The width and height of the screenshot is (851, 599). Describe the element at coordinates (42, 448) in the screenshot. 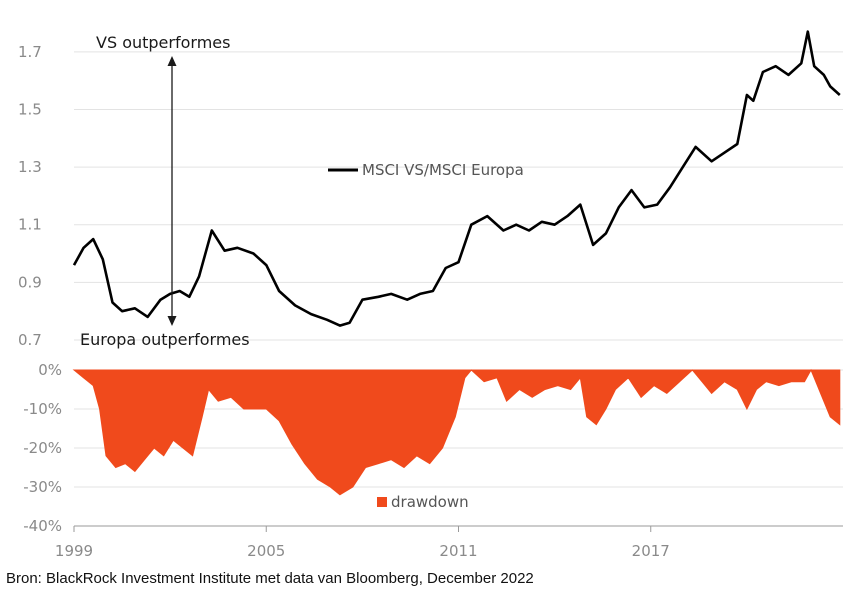

I see `bottom-y-tick-label: -20%` at that location.